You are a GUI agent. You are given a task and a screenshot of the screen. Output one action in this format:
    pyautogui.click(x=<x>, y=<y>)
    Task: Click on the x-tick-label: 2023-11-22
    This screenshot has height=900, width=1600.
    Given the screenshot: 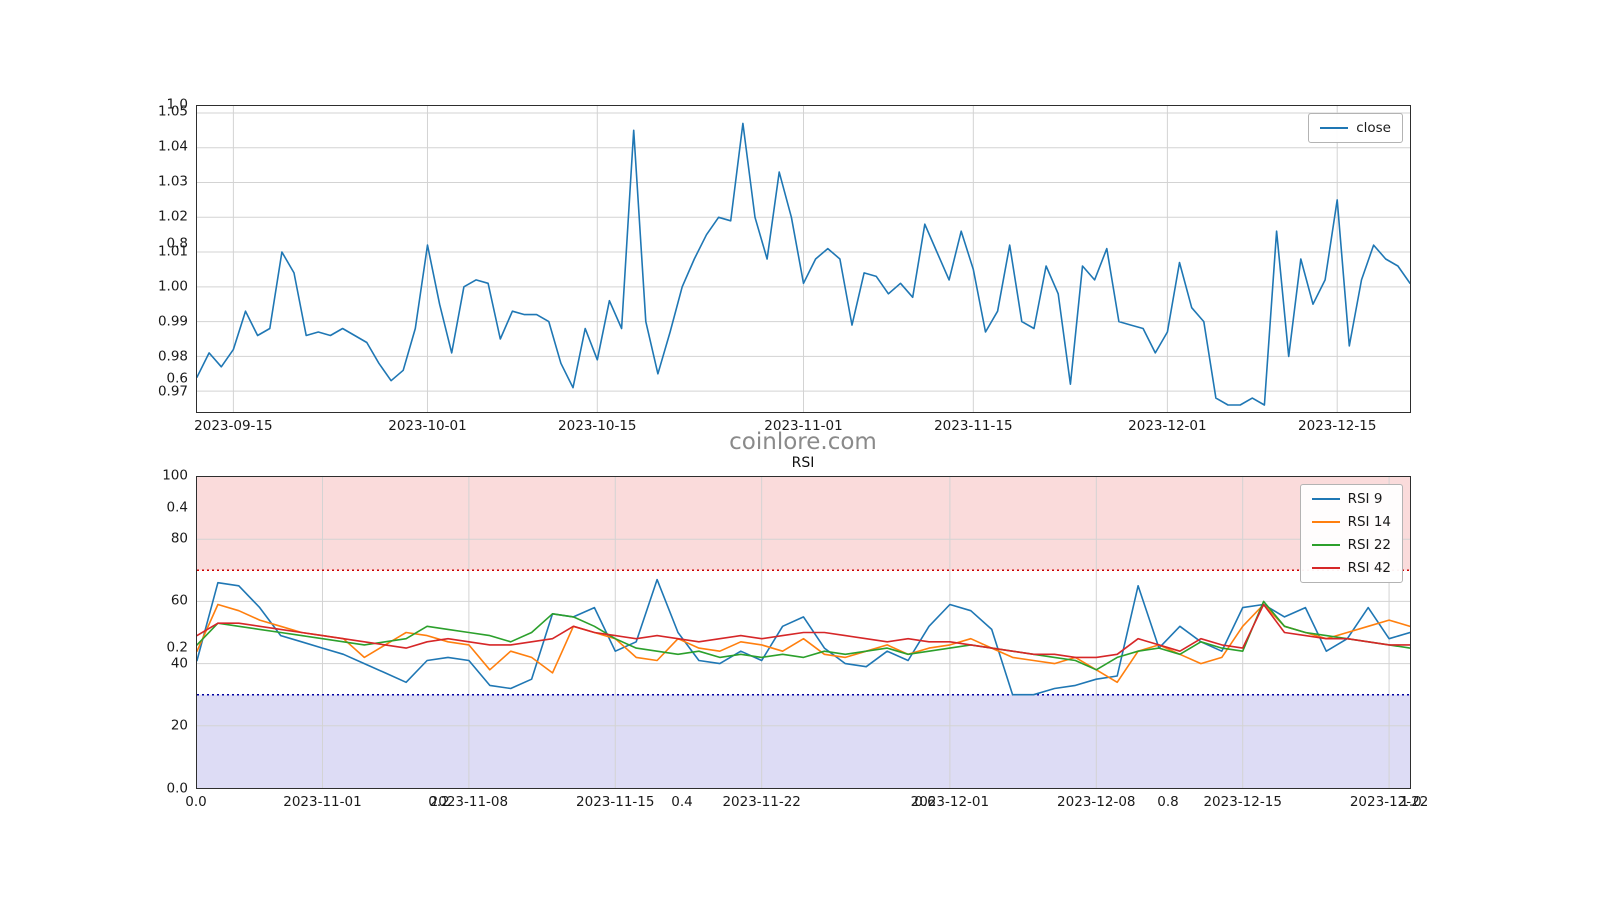 What is the action you would take?
    pyautogui.click(x=761, y=802)
    